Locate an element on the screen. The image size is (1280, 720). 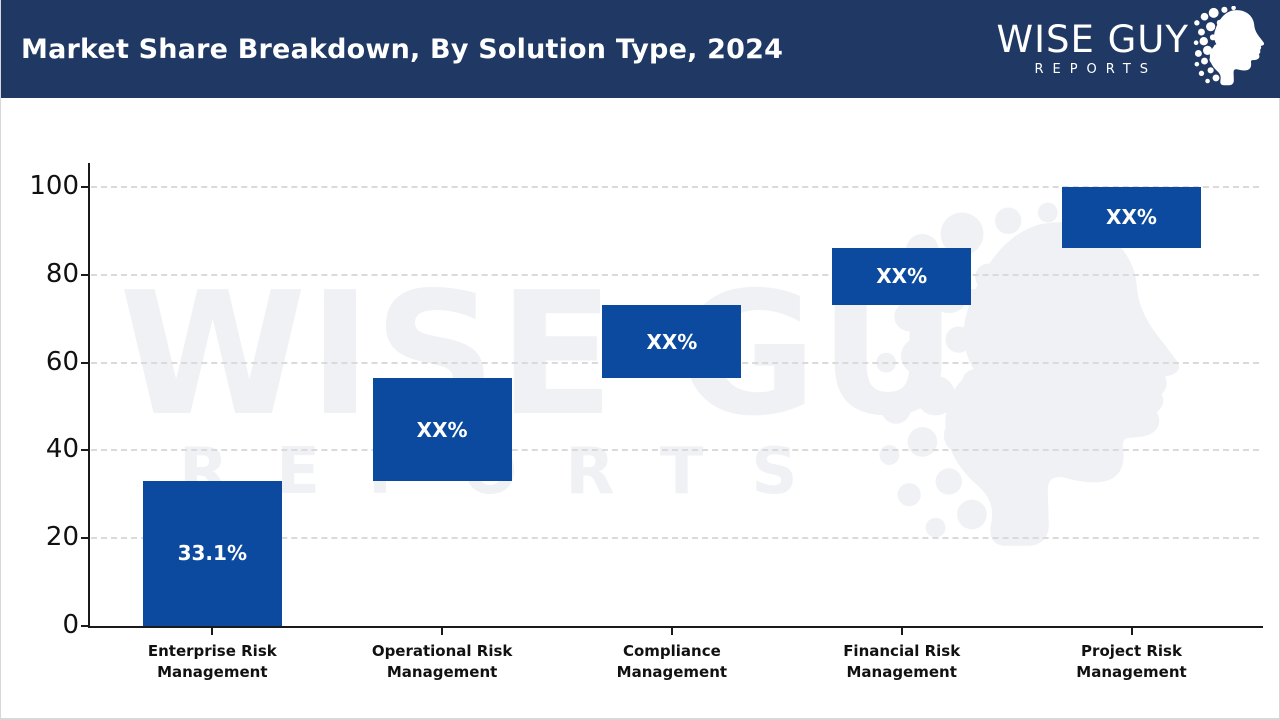
x-category-label-compliance-management: Compliance Management is located at coordinates (672, 662).